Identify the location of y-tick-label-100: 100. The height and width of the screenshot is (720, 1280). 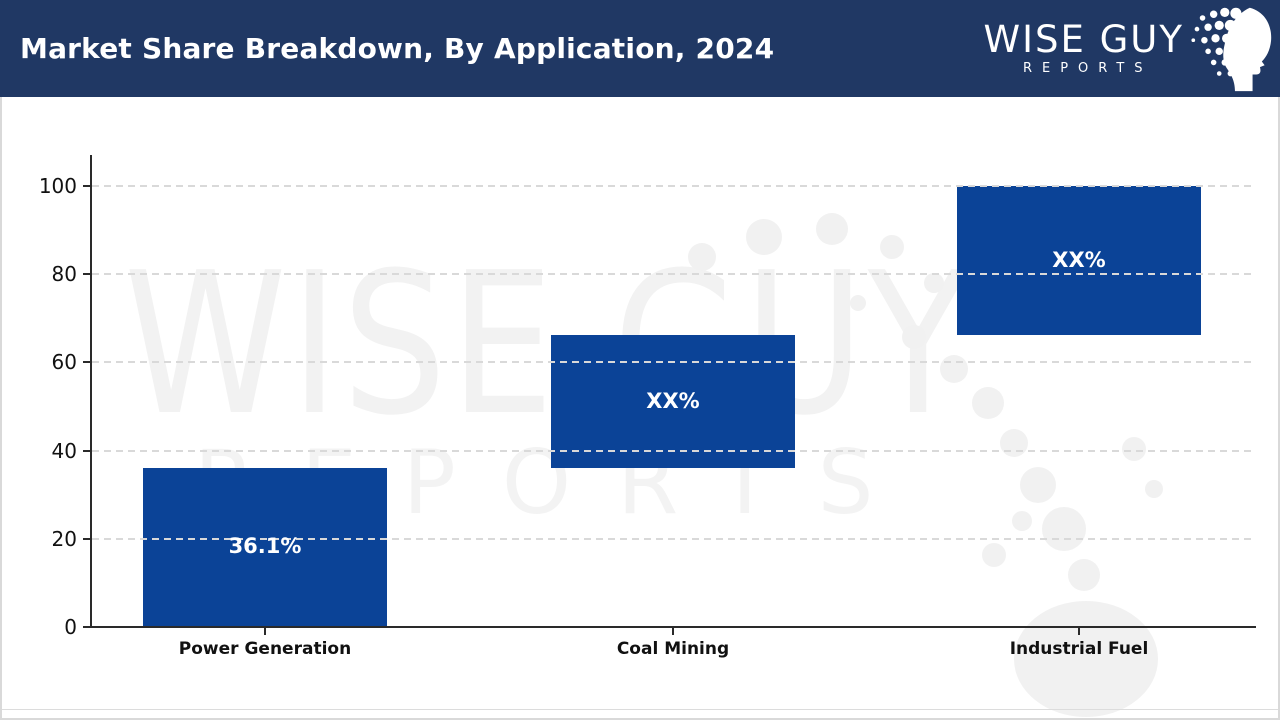
(57, 185).